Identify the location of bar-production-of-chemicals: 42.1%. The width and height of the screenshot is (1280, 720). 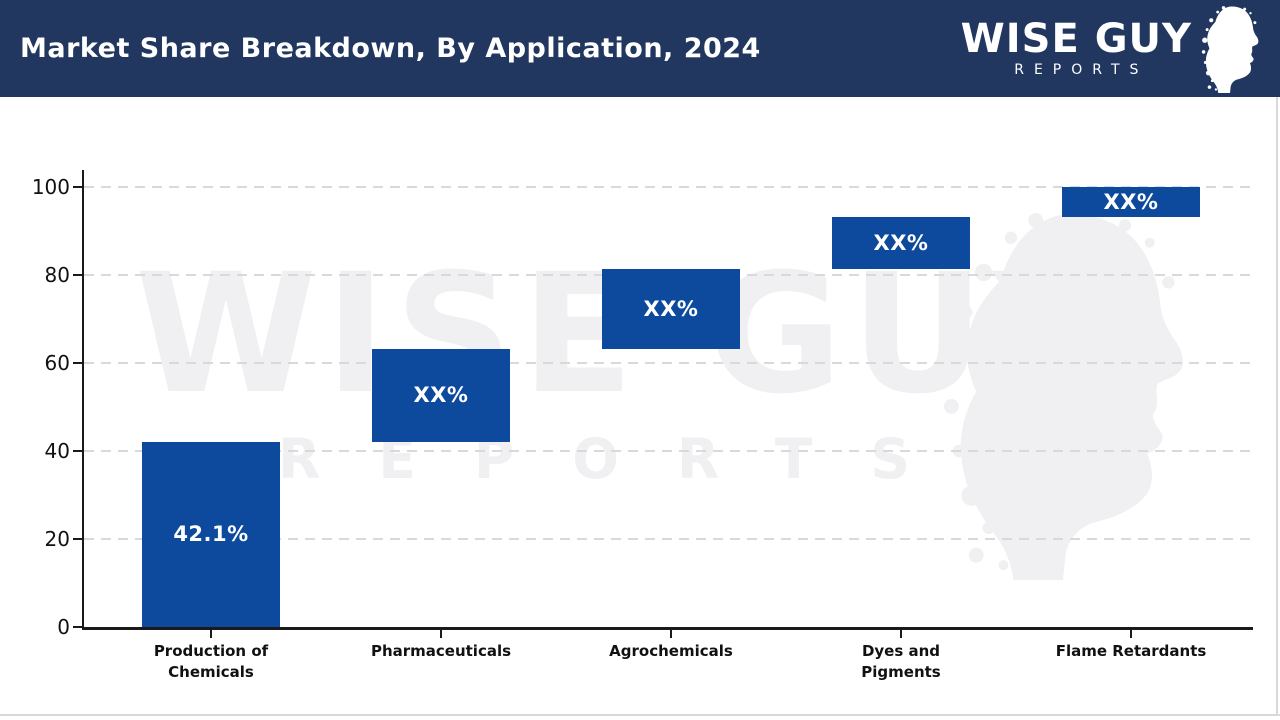
(211, 534).